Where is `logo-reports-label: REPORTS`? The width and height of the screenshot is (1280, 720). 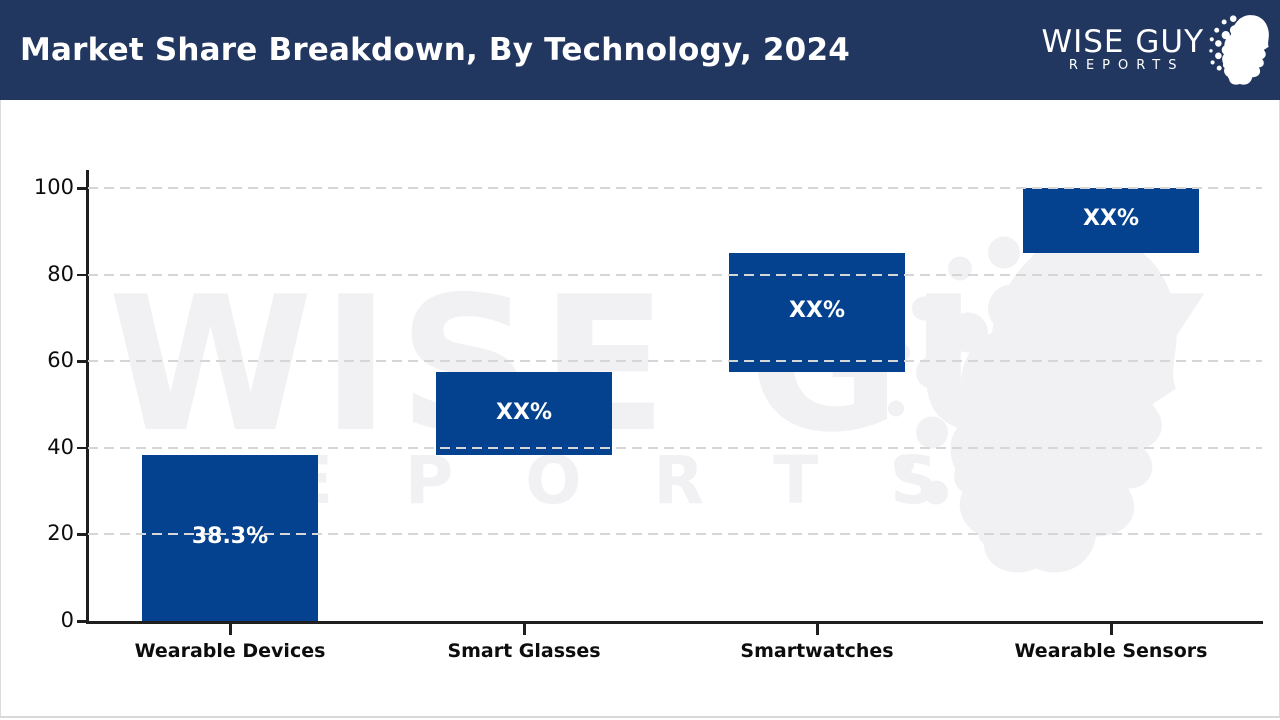 logo-reports-label: REPORTS is located at coordinates (1126, 66).